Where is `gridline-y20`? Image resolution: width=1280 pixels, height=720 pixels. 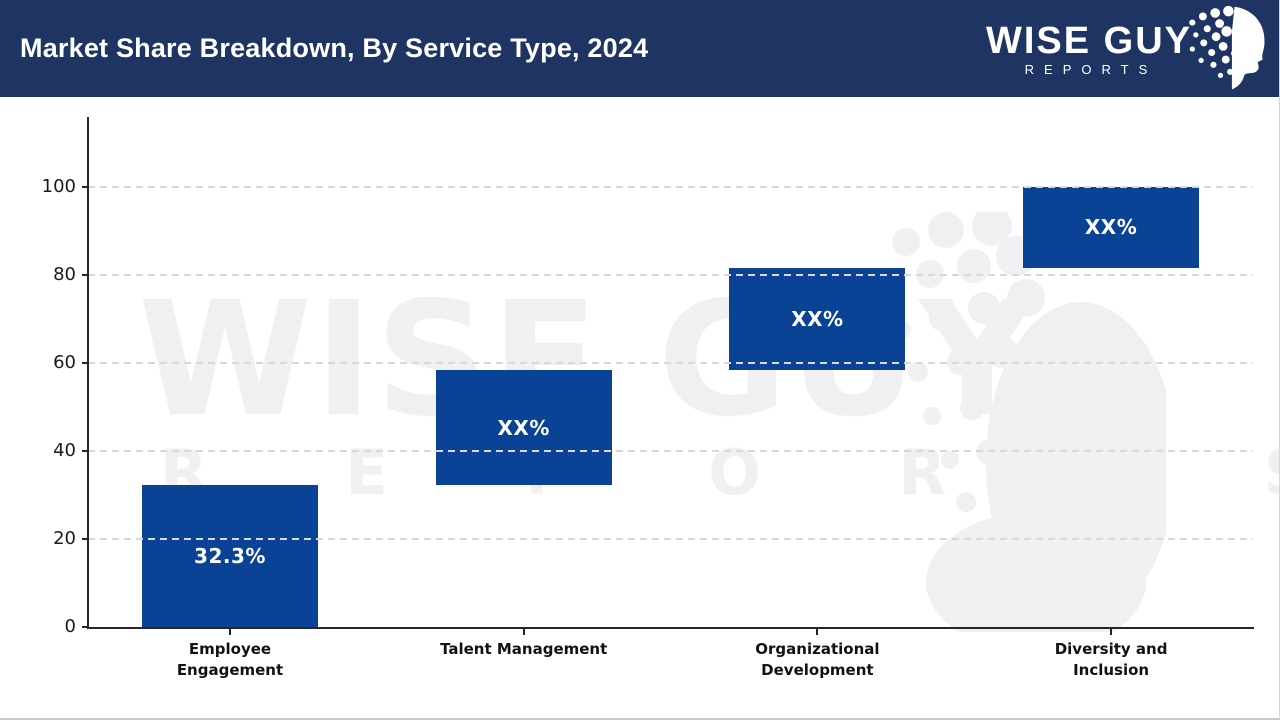 gridline-y20 is located at coordinates (670, 539).